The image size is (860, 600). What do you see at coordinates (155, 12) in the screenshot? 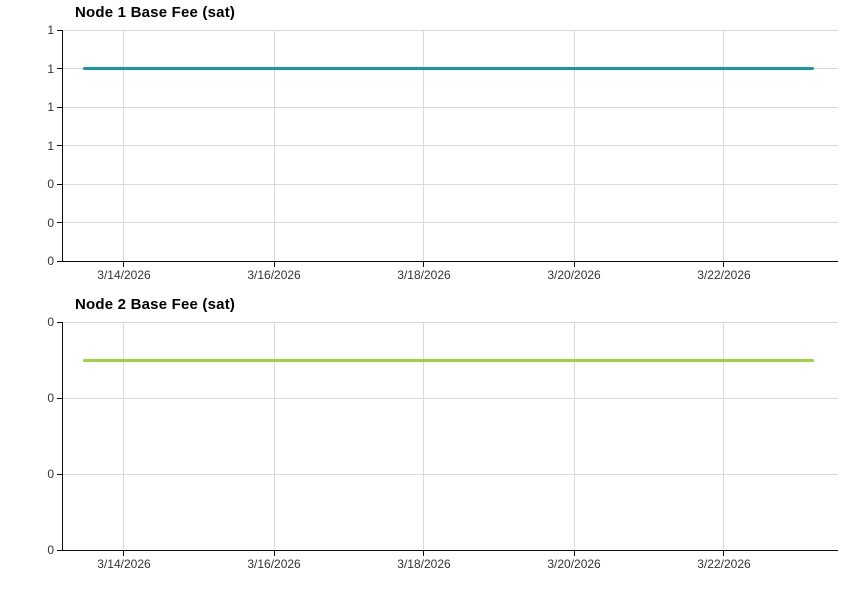
I see `chart-title-node-1: Node 1 Base Fee (sat)` at bounding box center [155, 12].